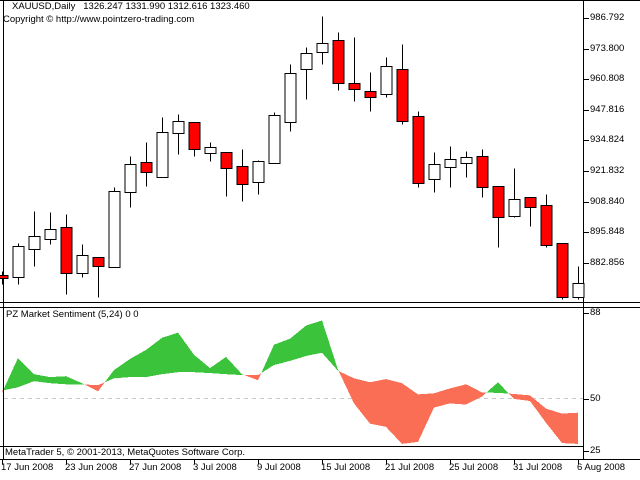 This screenshot has height=480, width=640. I want to click on price-axis-label: 947.816, so click(607, 109).